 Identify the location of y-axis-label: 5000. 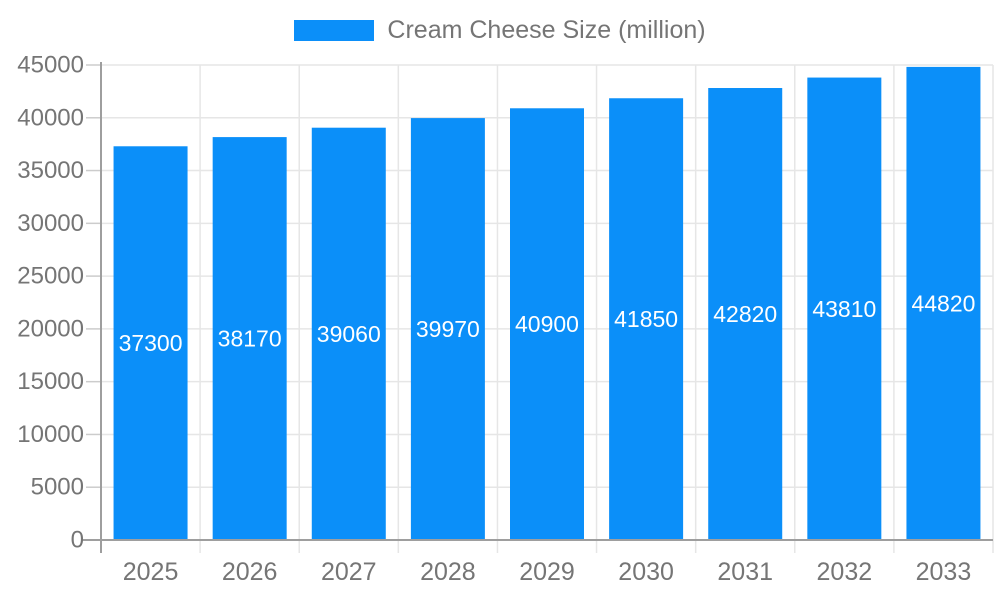
(57, 487).